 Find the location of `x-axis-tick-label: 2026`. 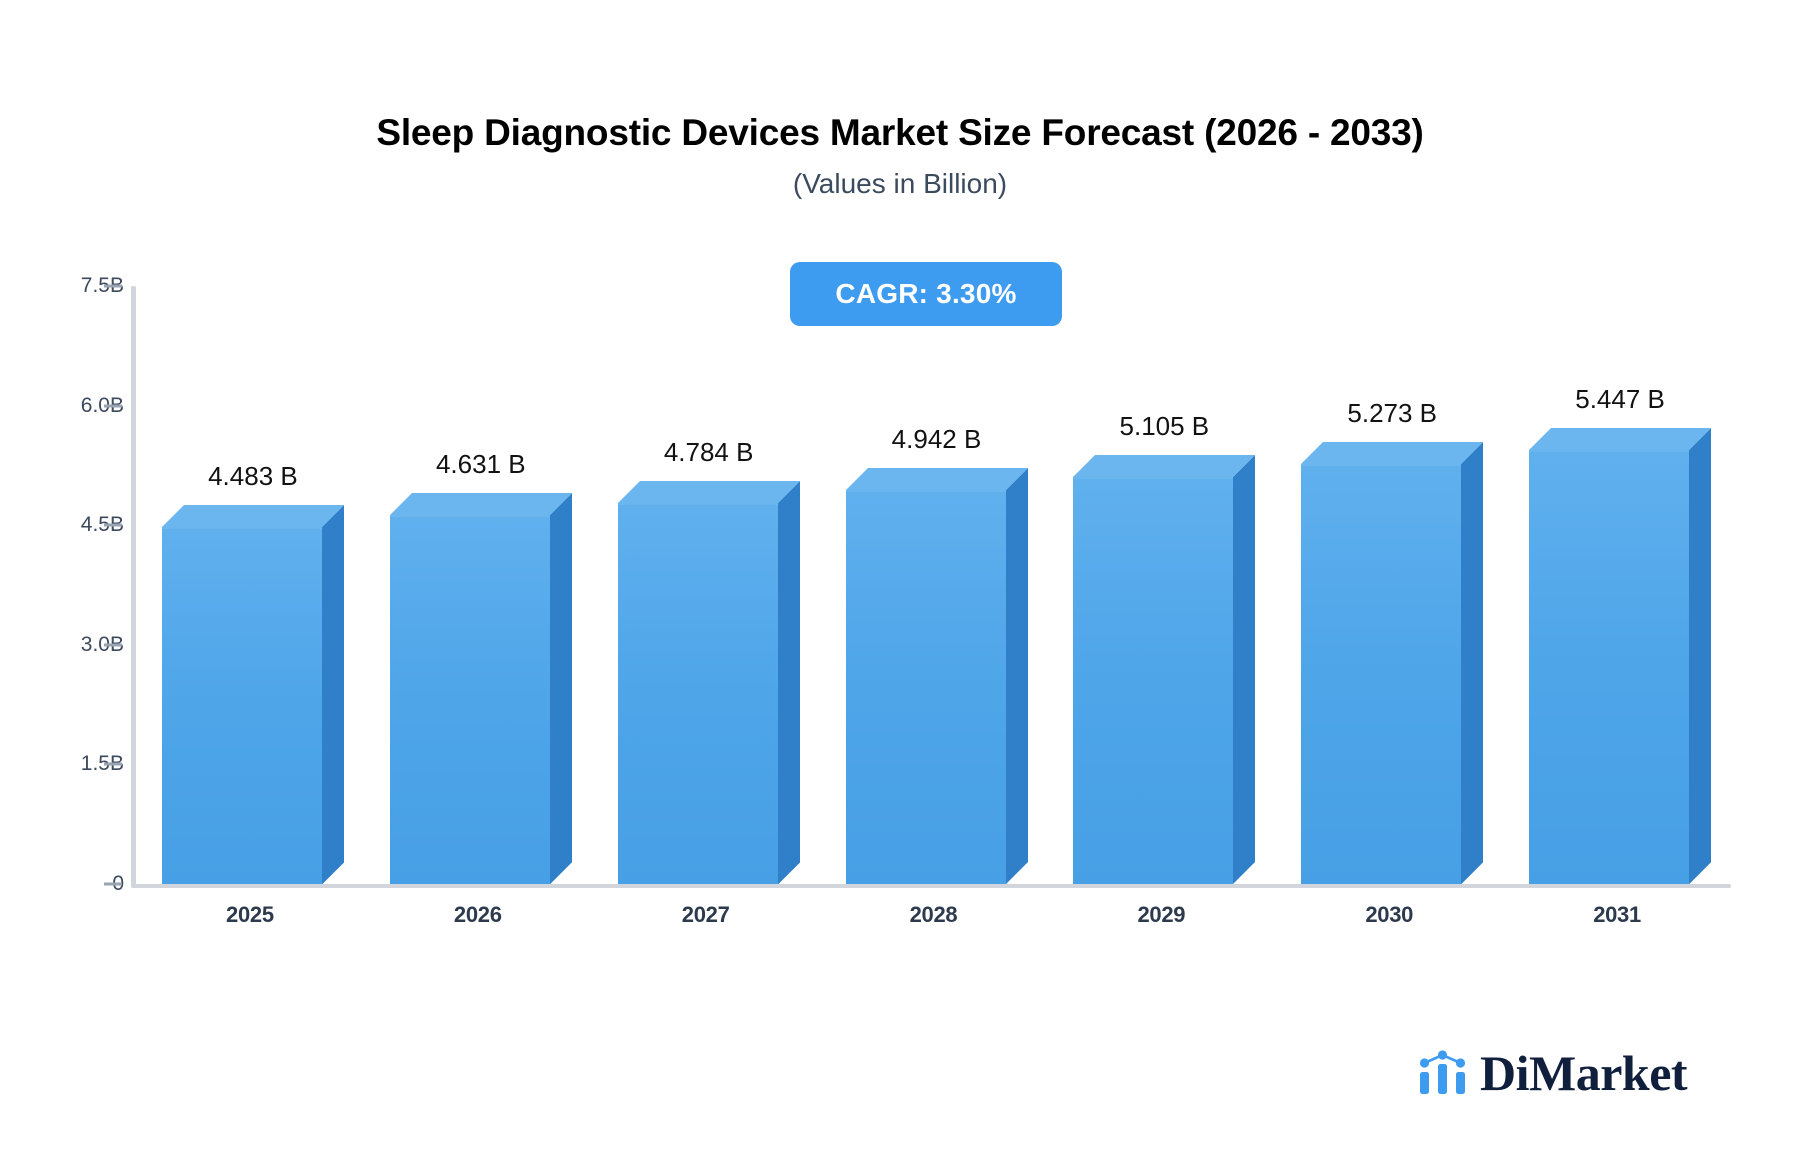

x-axis-tick-label: 2026 is located at coordinates (477, 914).